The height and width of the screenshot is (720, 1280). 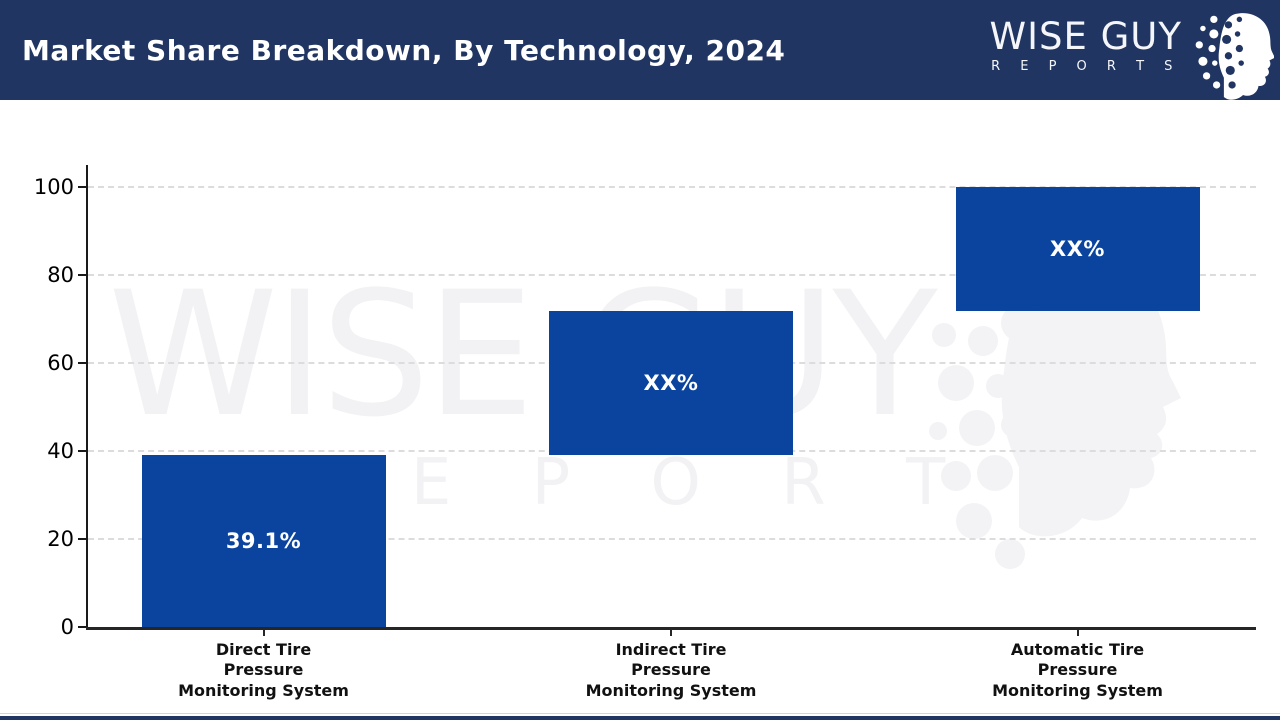 I want to click on footer-divider, so click(x=640, y=713).